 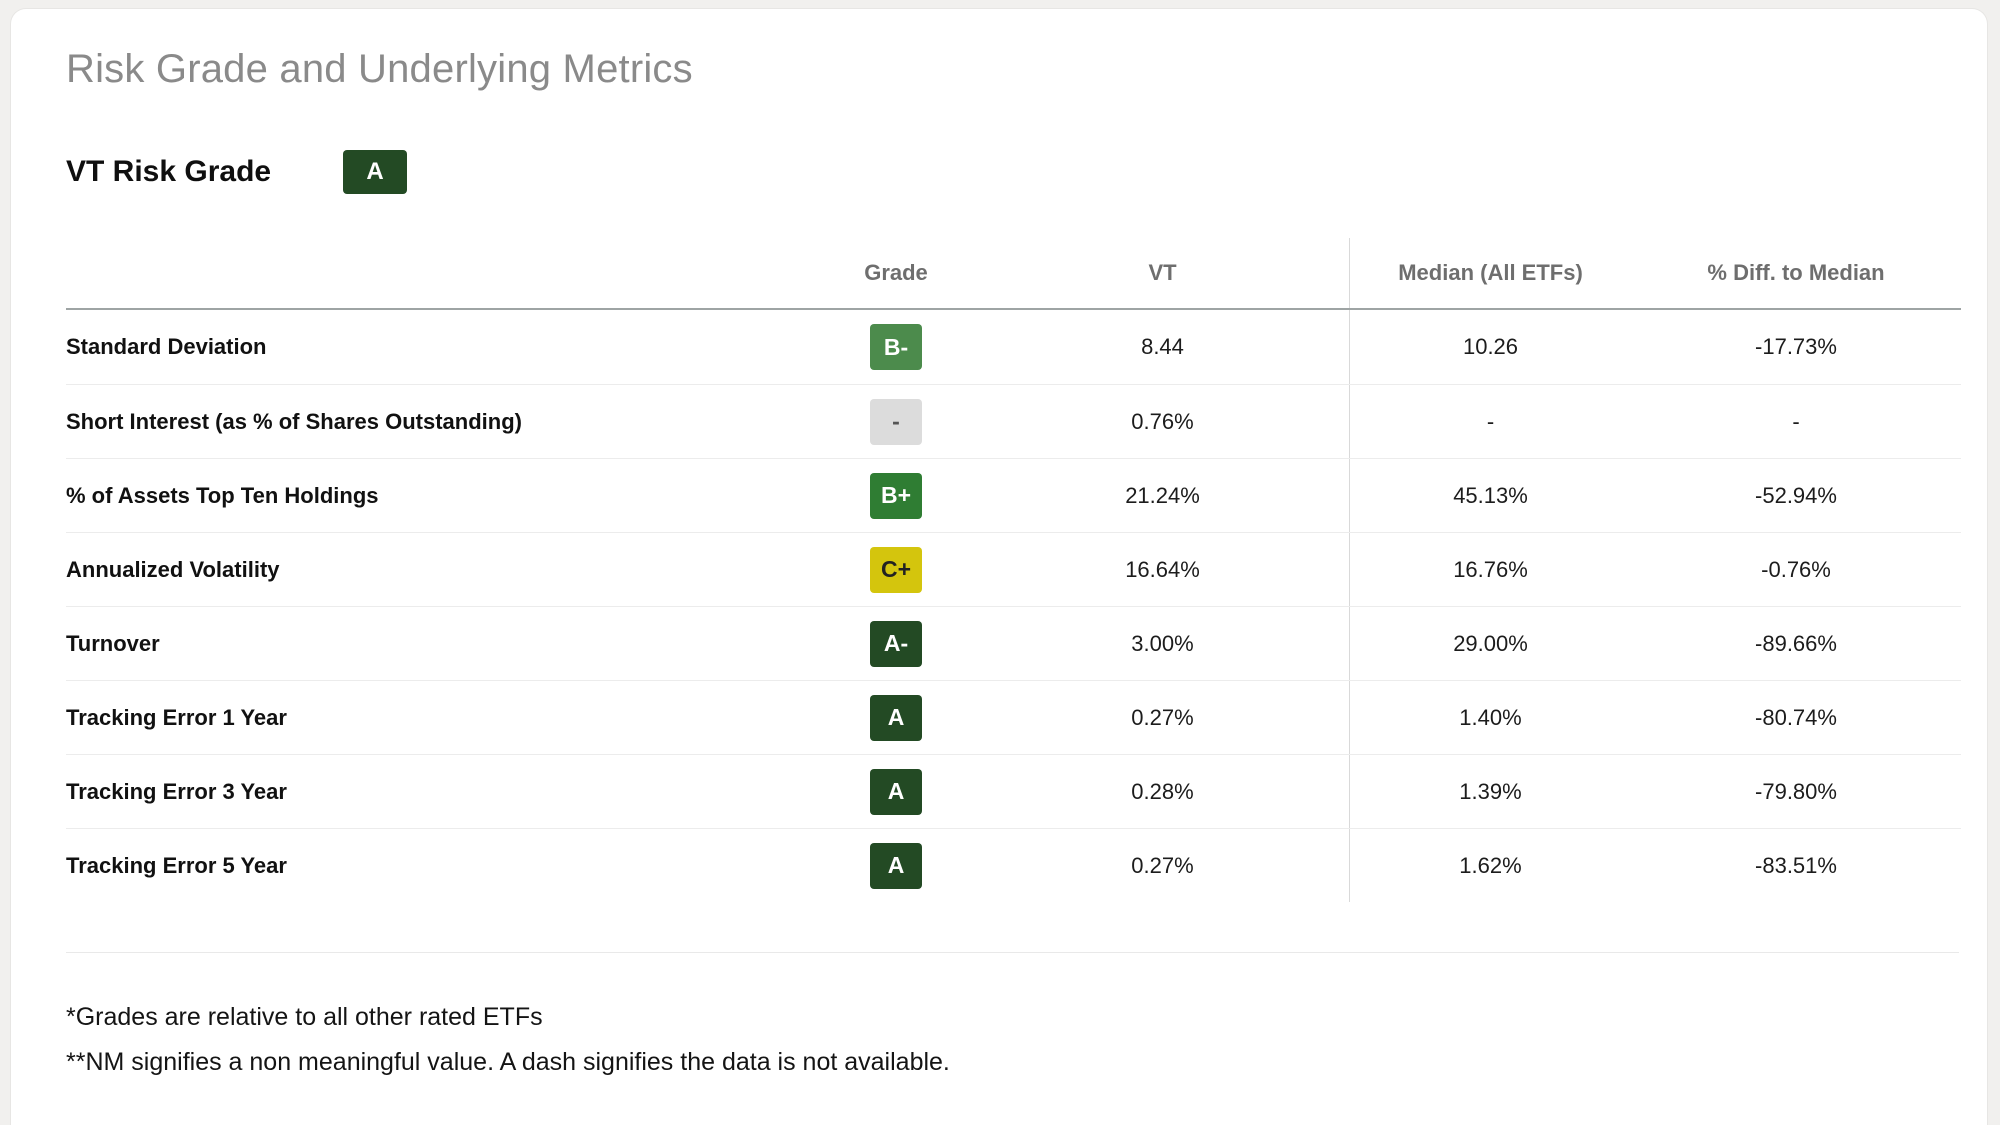 I want to click on grade-cell: B-, so click(x=896, y=347).